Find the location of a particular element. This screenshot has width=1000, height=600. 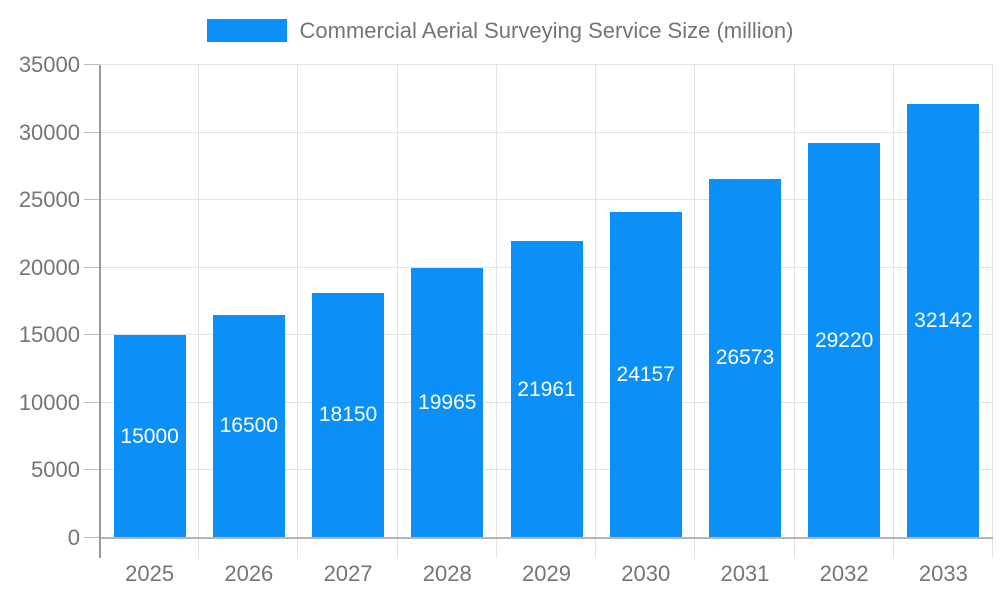

bar-2033: 32142 is located at coordinates (943, 320).